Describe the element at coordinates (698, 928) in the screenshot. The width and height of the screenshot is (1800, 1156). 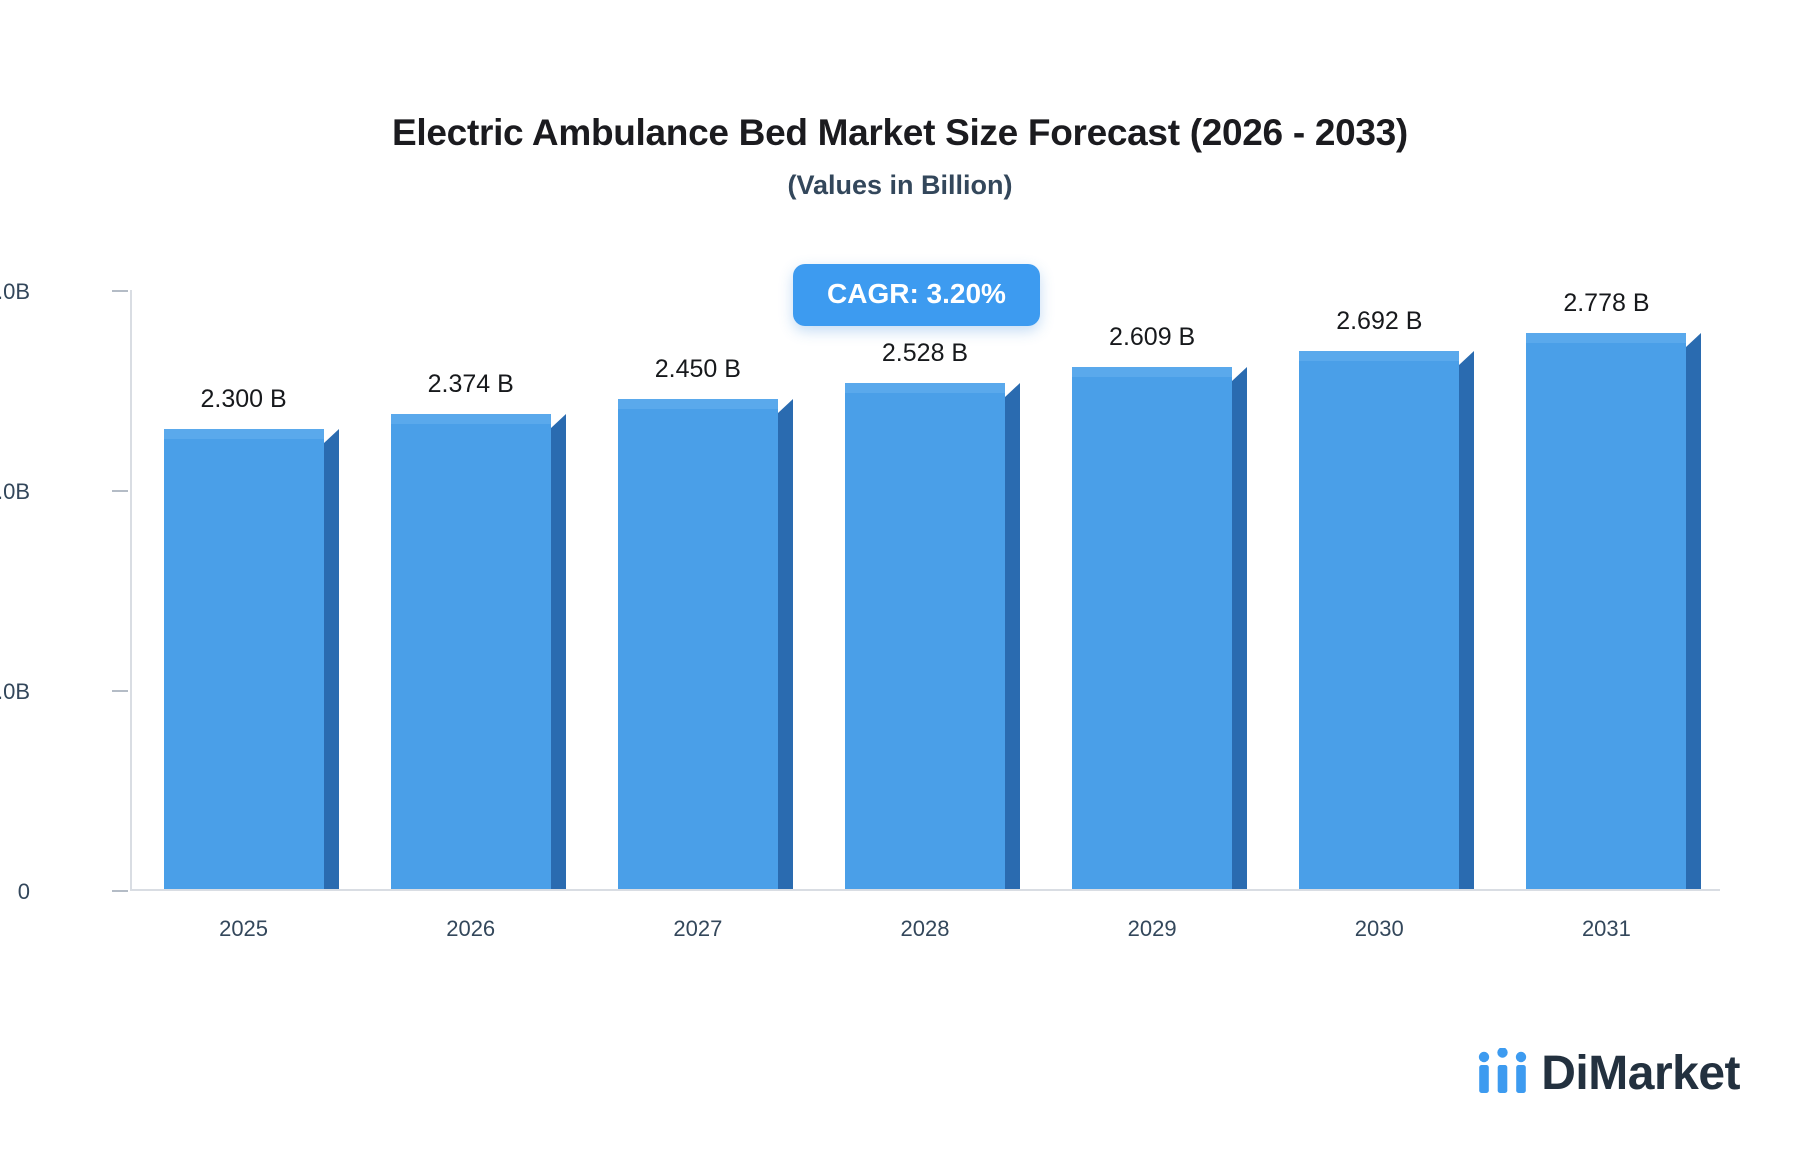
I see `x-axis-tick-label: 2027` at that location.